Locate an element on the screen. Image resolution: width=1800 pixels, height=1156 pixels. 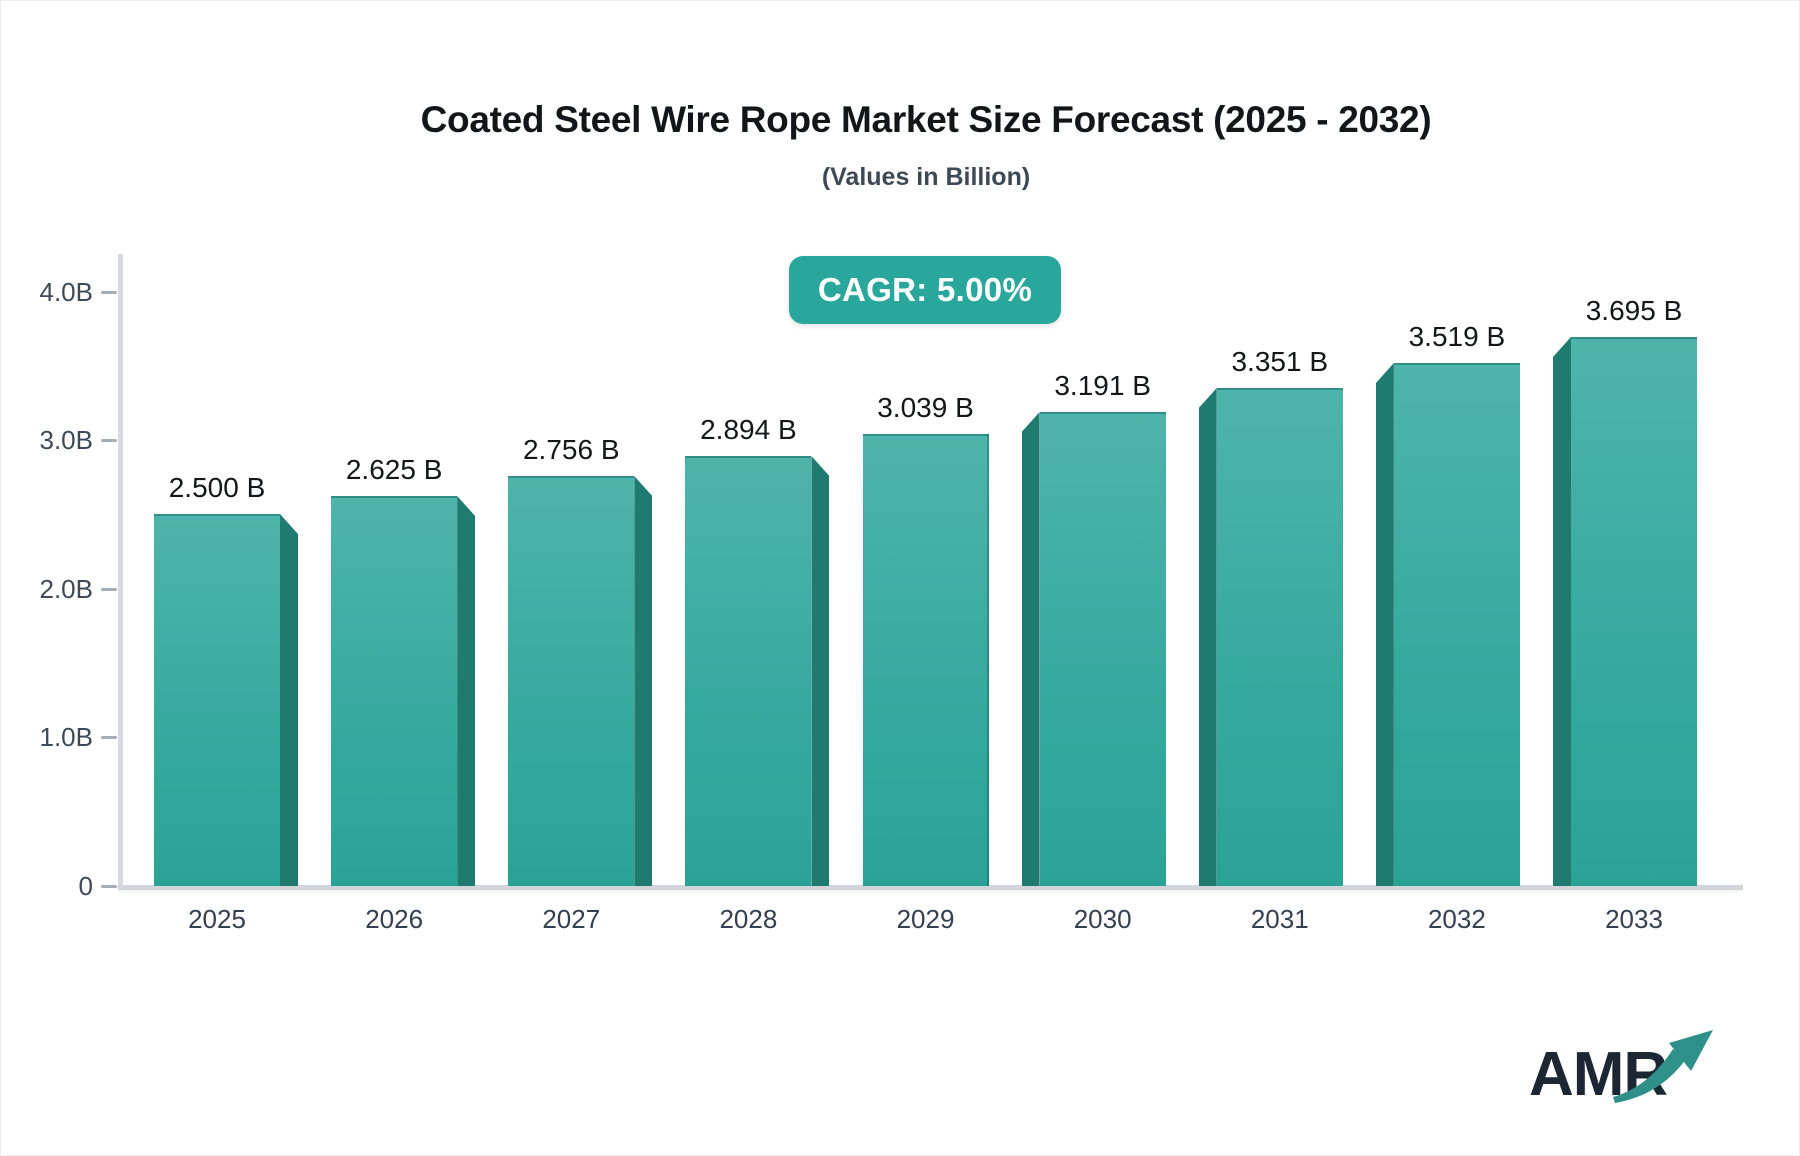
bar-2028 is located at coordinates (748, 671).